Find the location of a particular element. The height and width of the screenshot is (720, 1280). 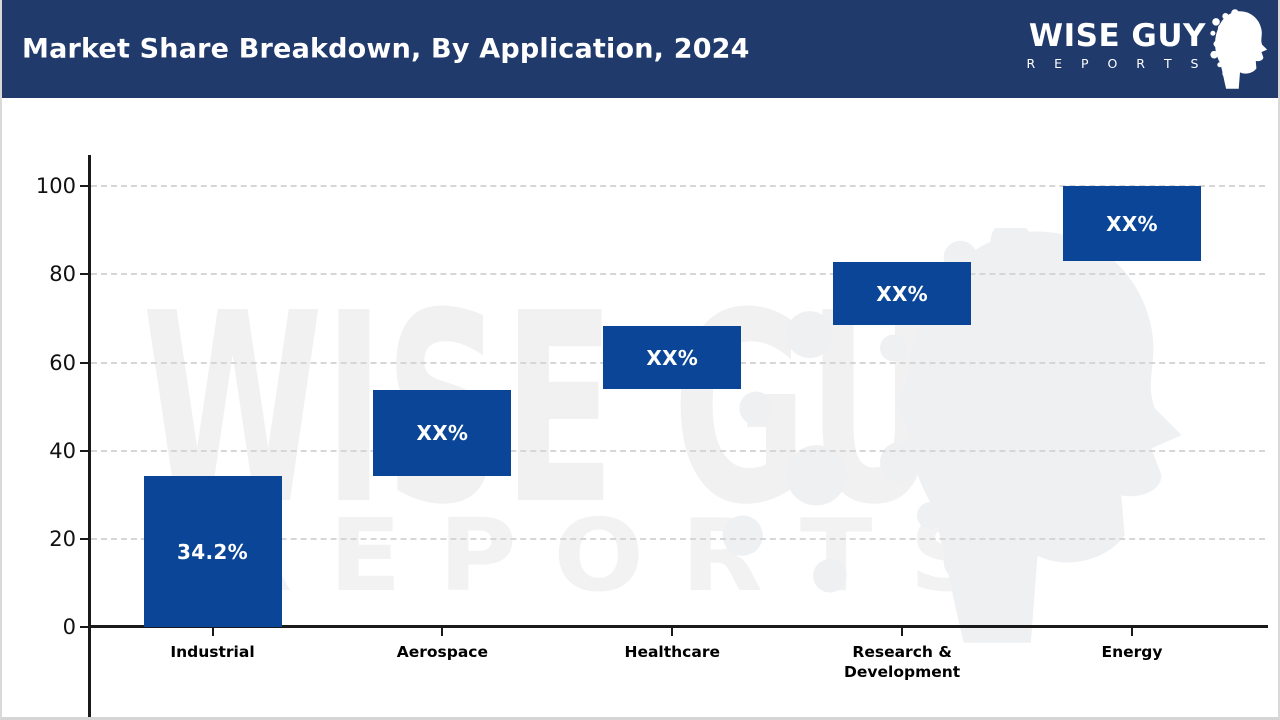

bar-healthcare: XX% is located at coordinates (672, 358).